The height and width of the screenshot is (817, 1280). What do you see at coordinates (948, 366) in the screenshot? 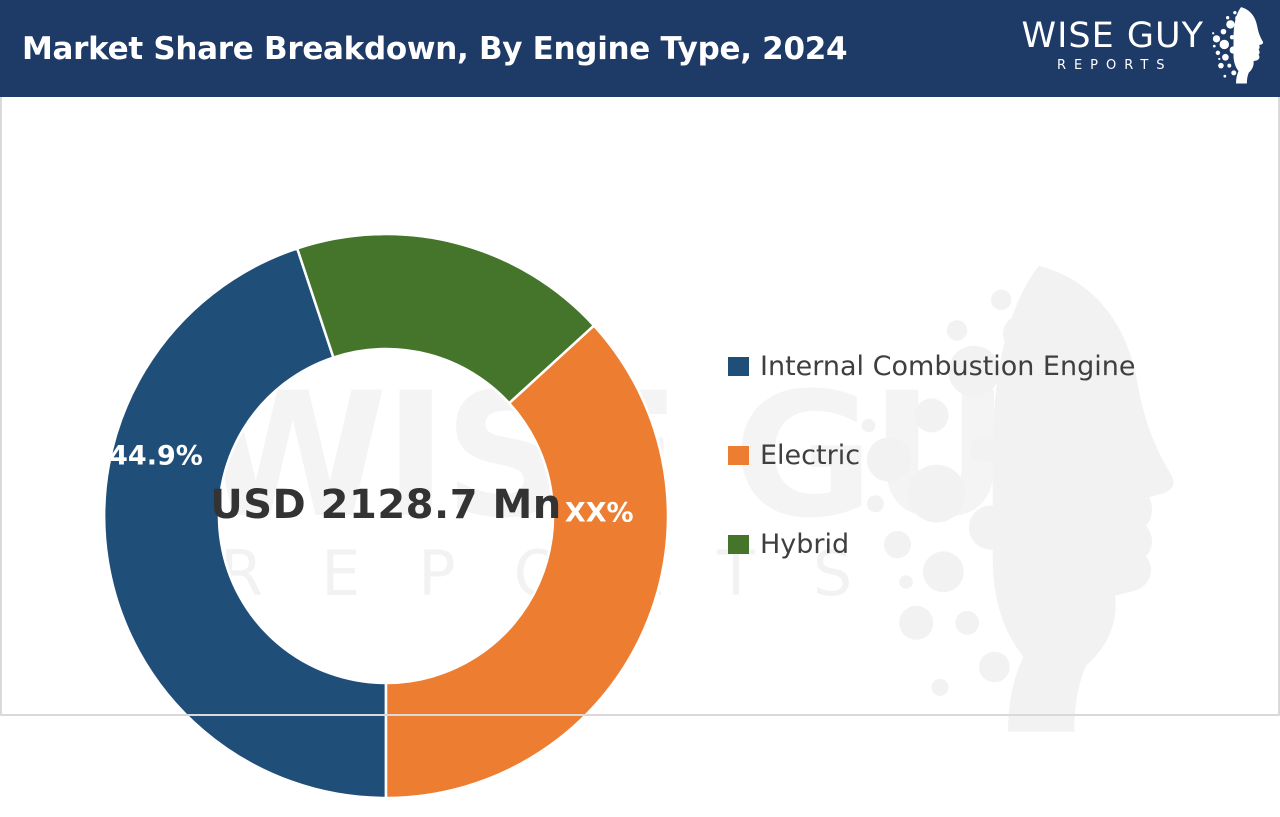
I see `legend-label: Internal Combustion Engine` at bounding box center [948, 366].